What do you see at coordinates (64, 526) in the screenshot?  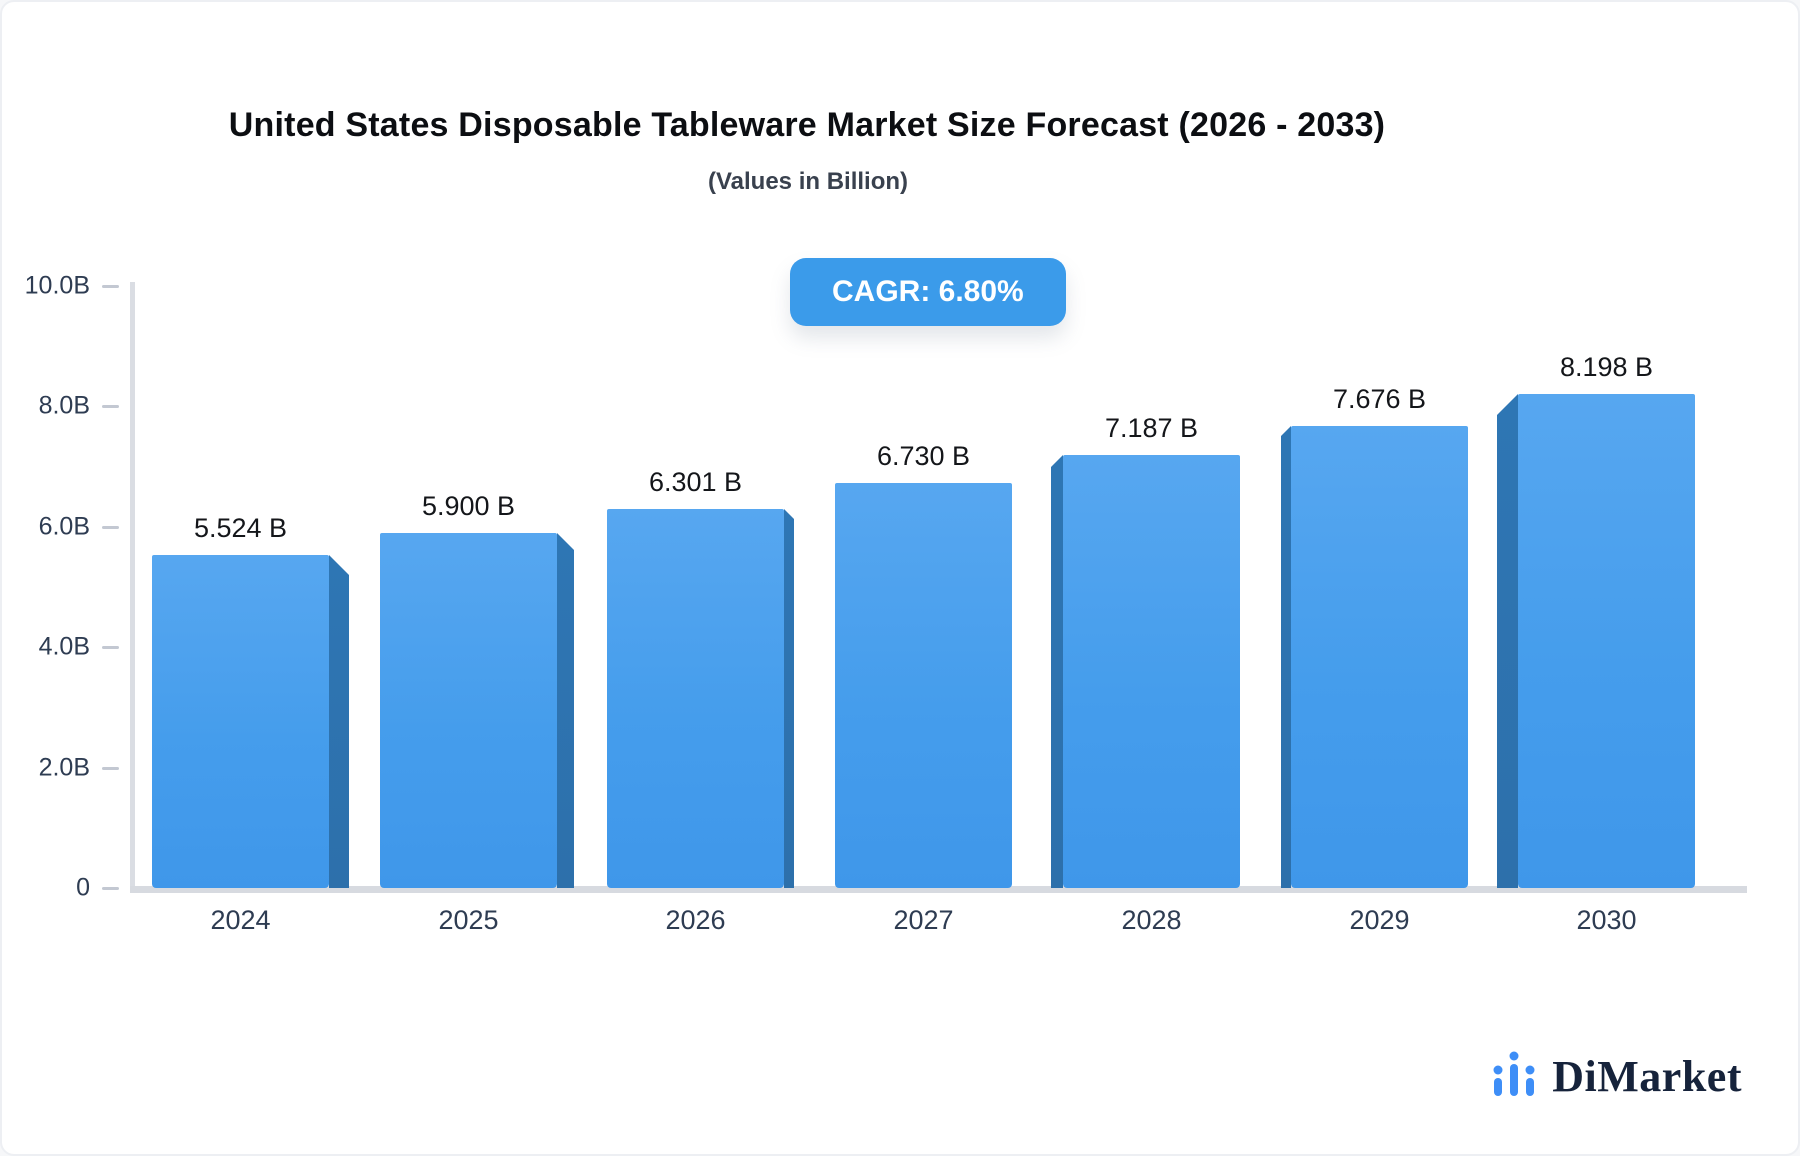 I see `y-axis-label: 6.0B` at bounding box center [64, 526].